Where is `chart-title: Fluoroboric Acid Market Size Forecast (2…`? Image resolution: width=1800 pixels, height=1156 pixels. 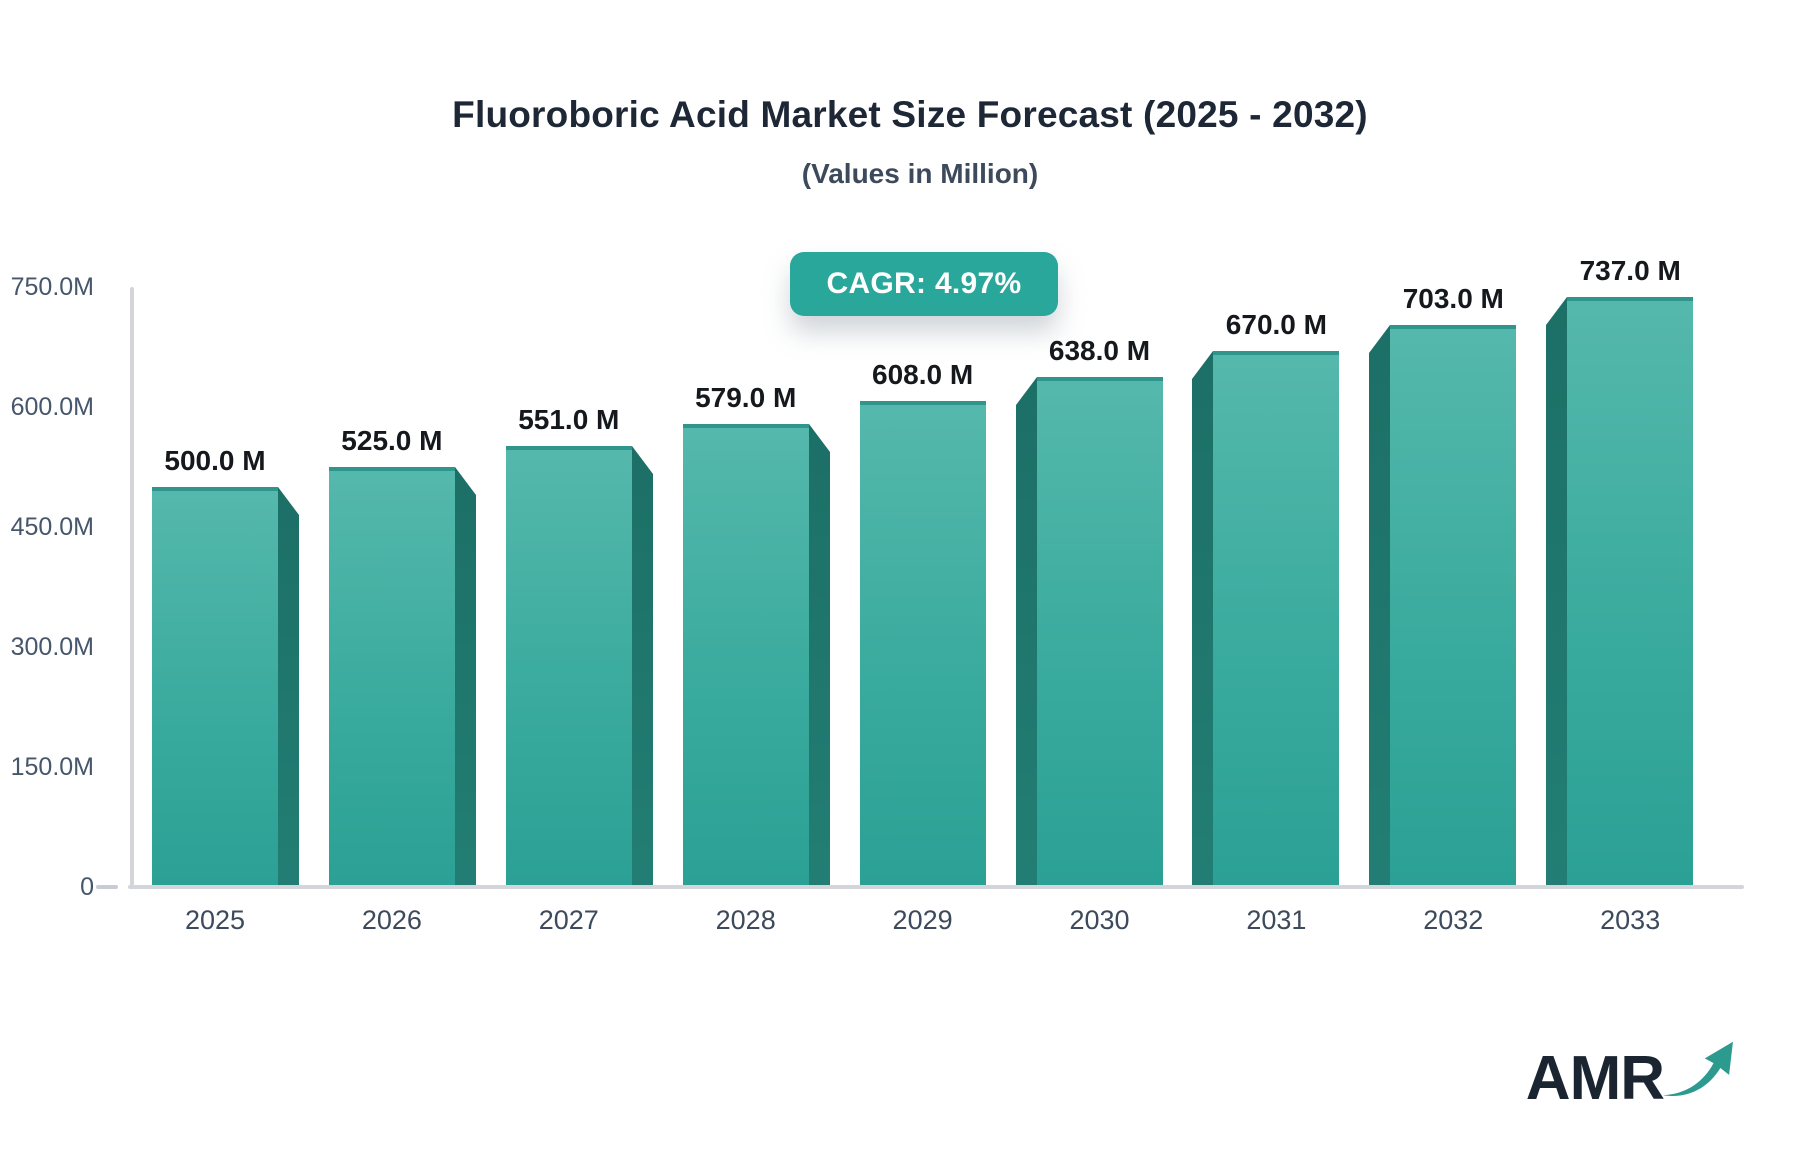 chart-title: Fluoroboric Acid Market Size Forecast (2… is located at coordinates (910, 114).